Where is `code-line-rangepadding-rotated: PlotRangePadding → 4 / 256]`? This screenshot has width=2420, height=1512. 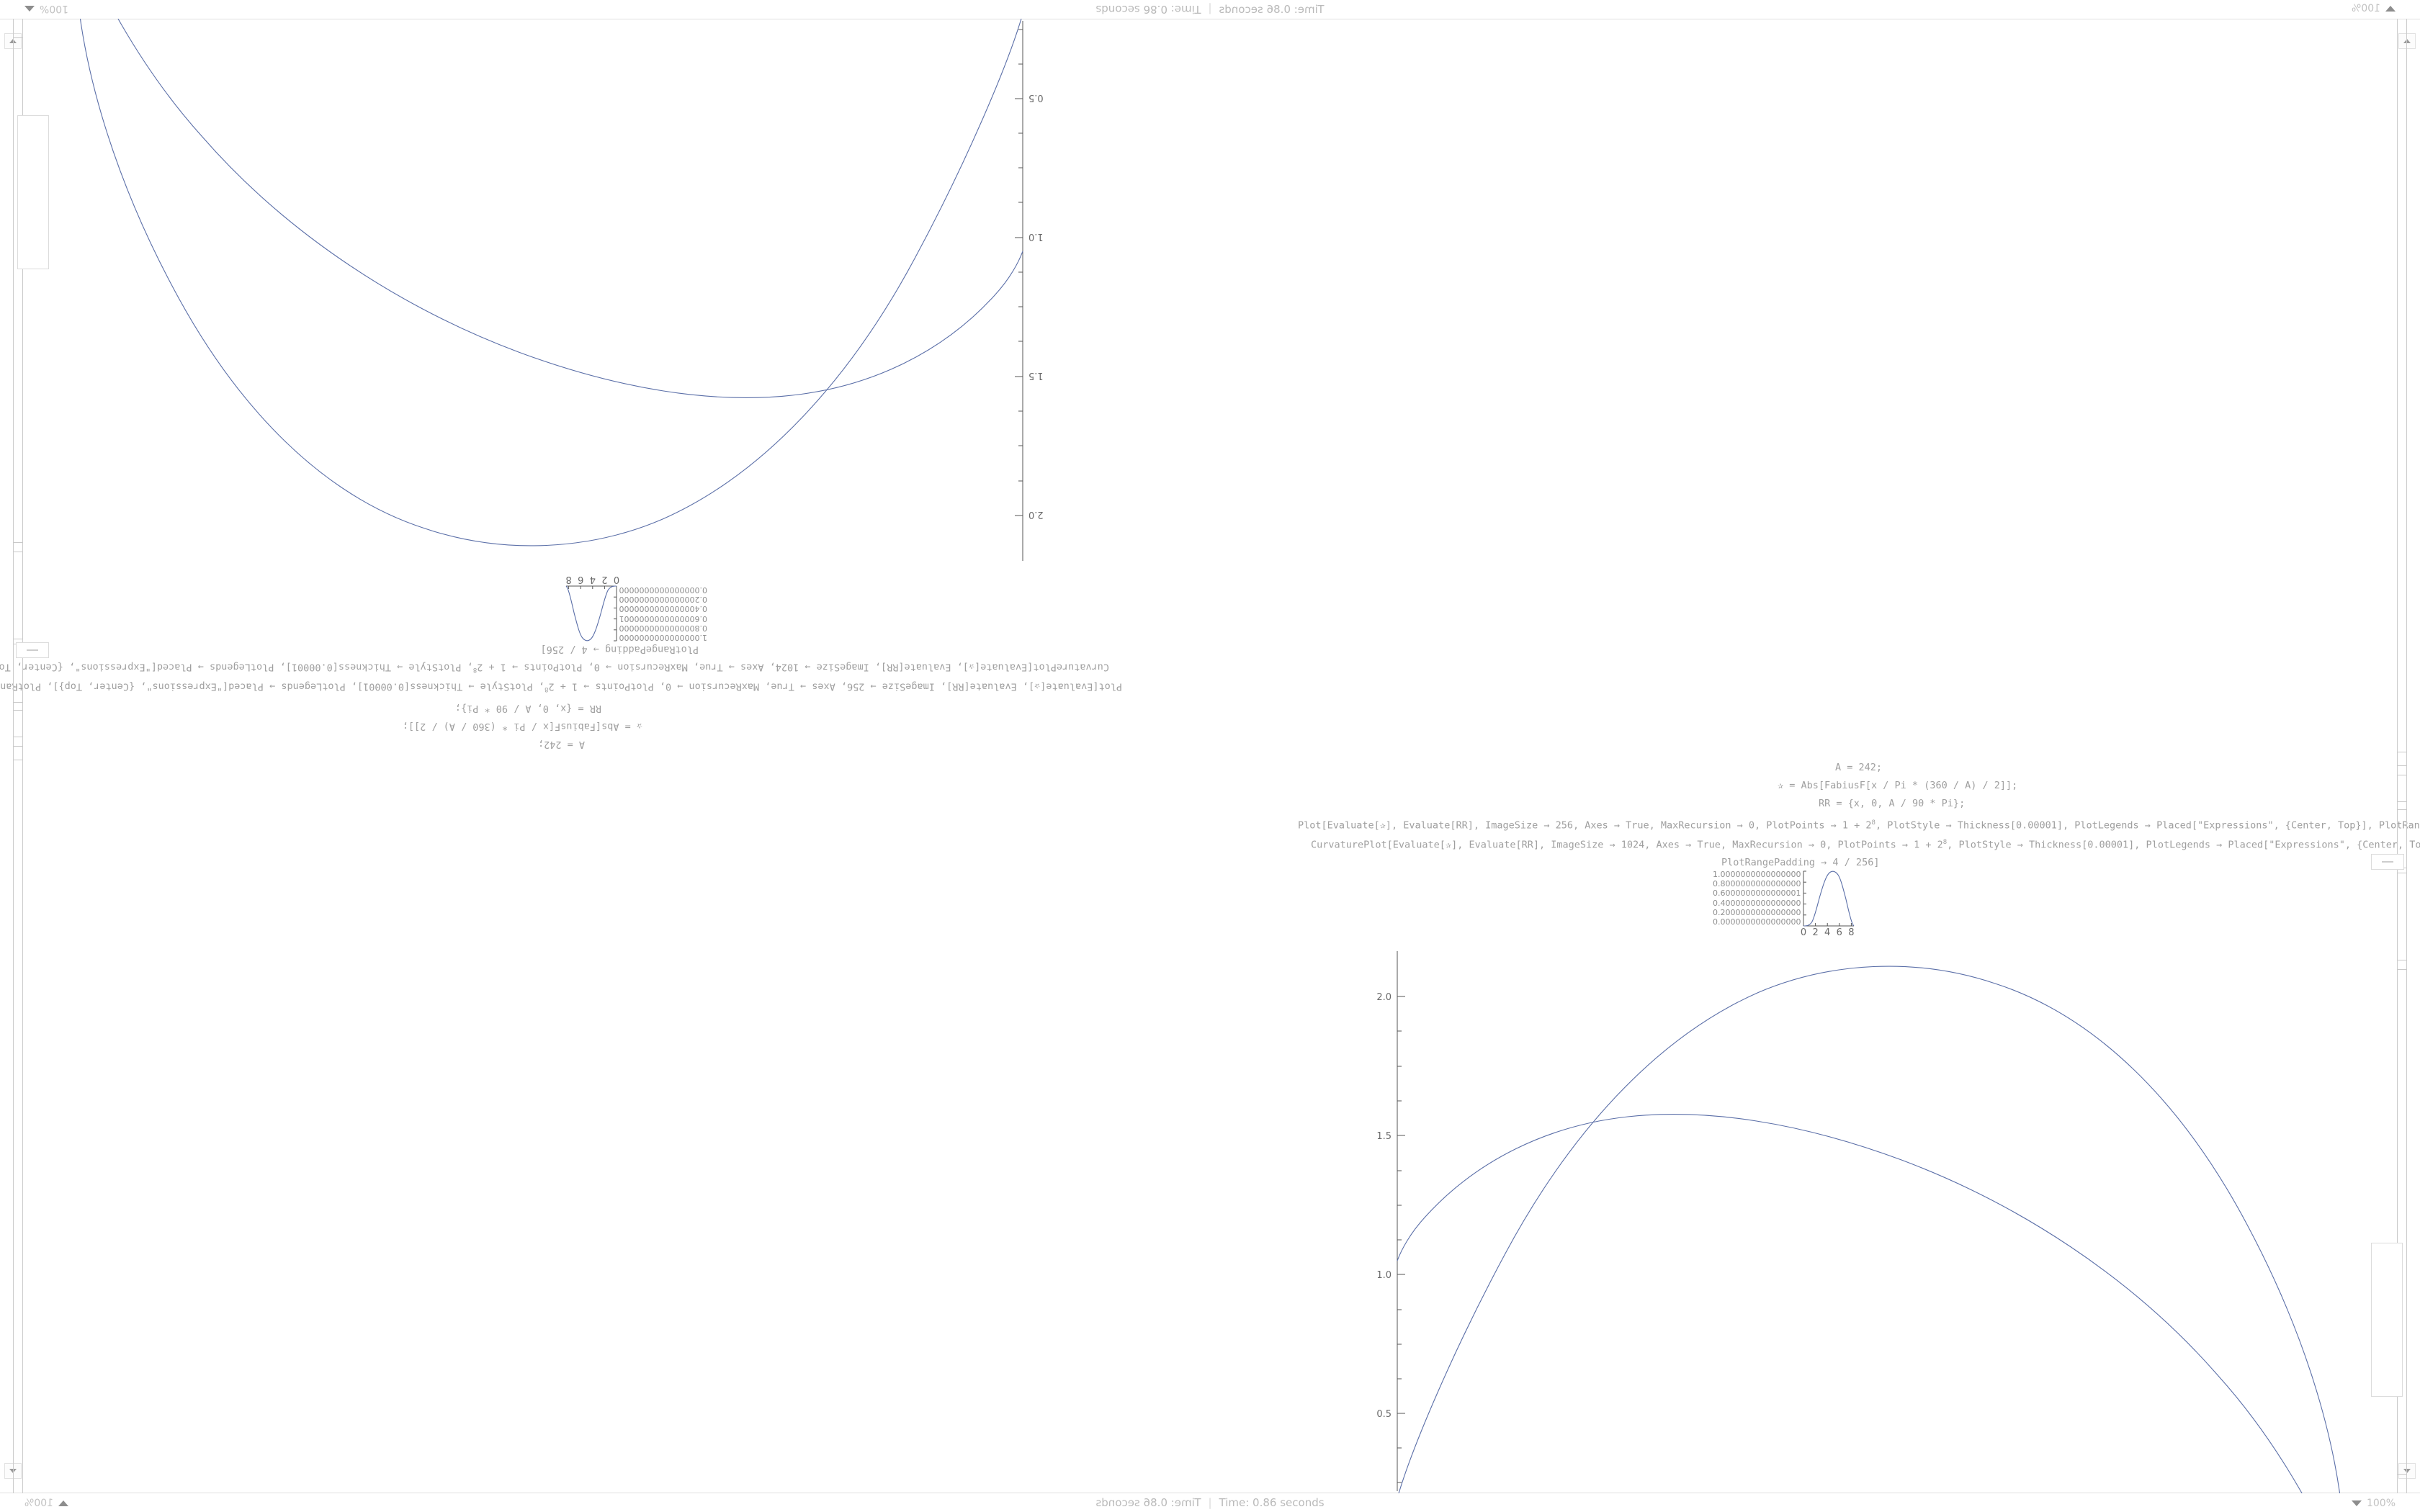
code-line-rangepadding-rotated: PlotRangePadding → 4 / 256] is located at coordinates (619, 649).